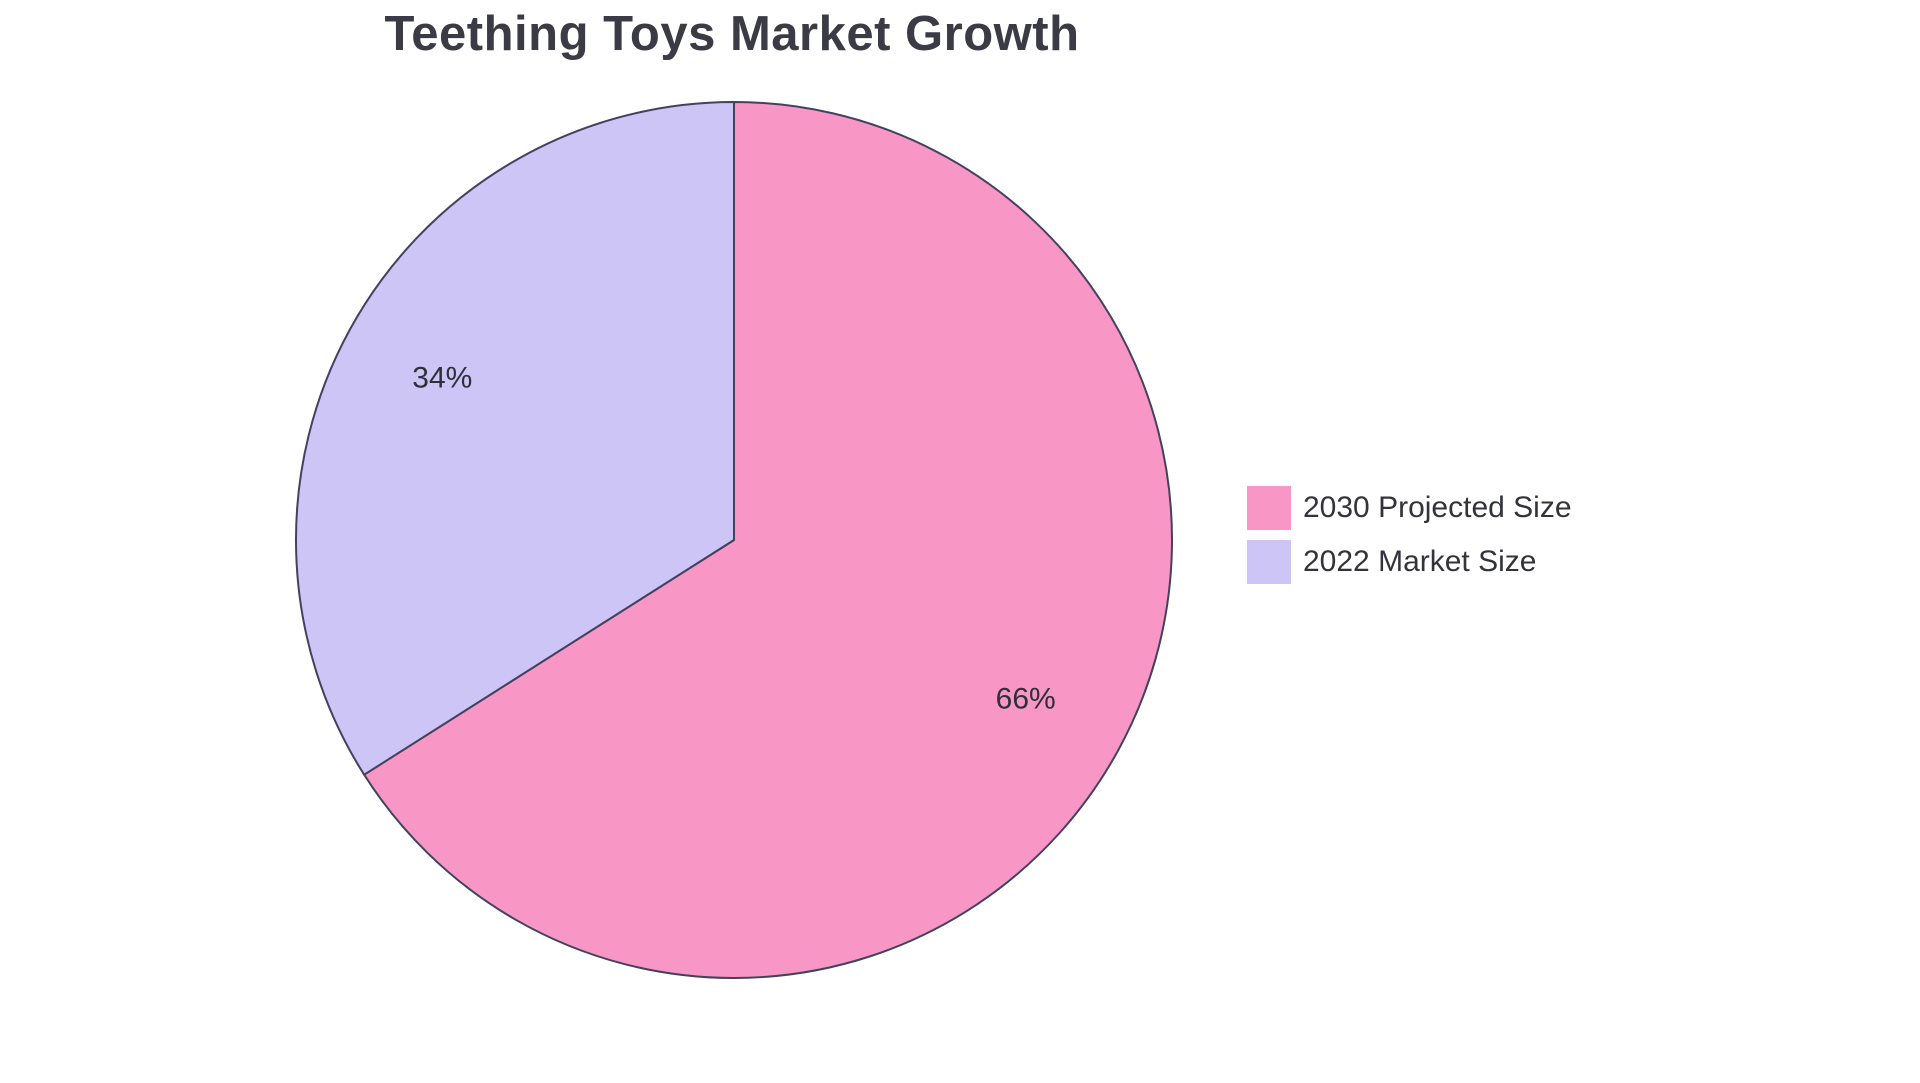 The height and width of the screenshot is (1083, 1920). Describe the element at coordinates (732, 34) in the screenshot. I see `chart-title: Teething Toys Market Growth` at that location.